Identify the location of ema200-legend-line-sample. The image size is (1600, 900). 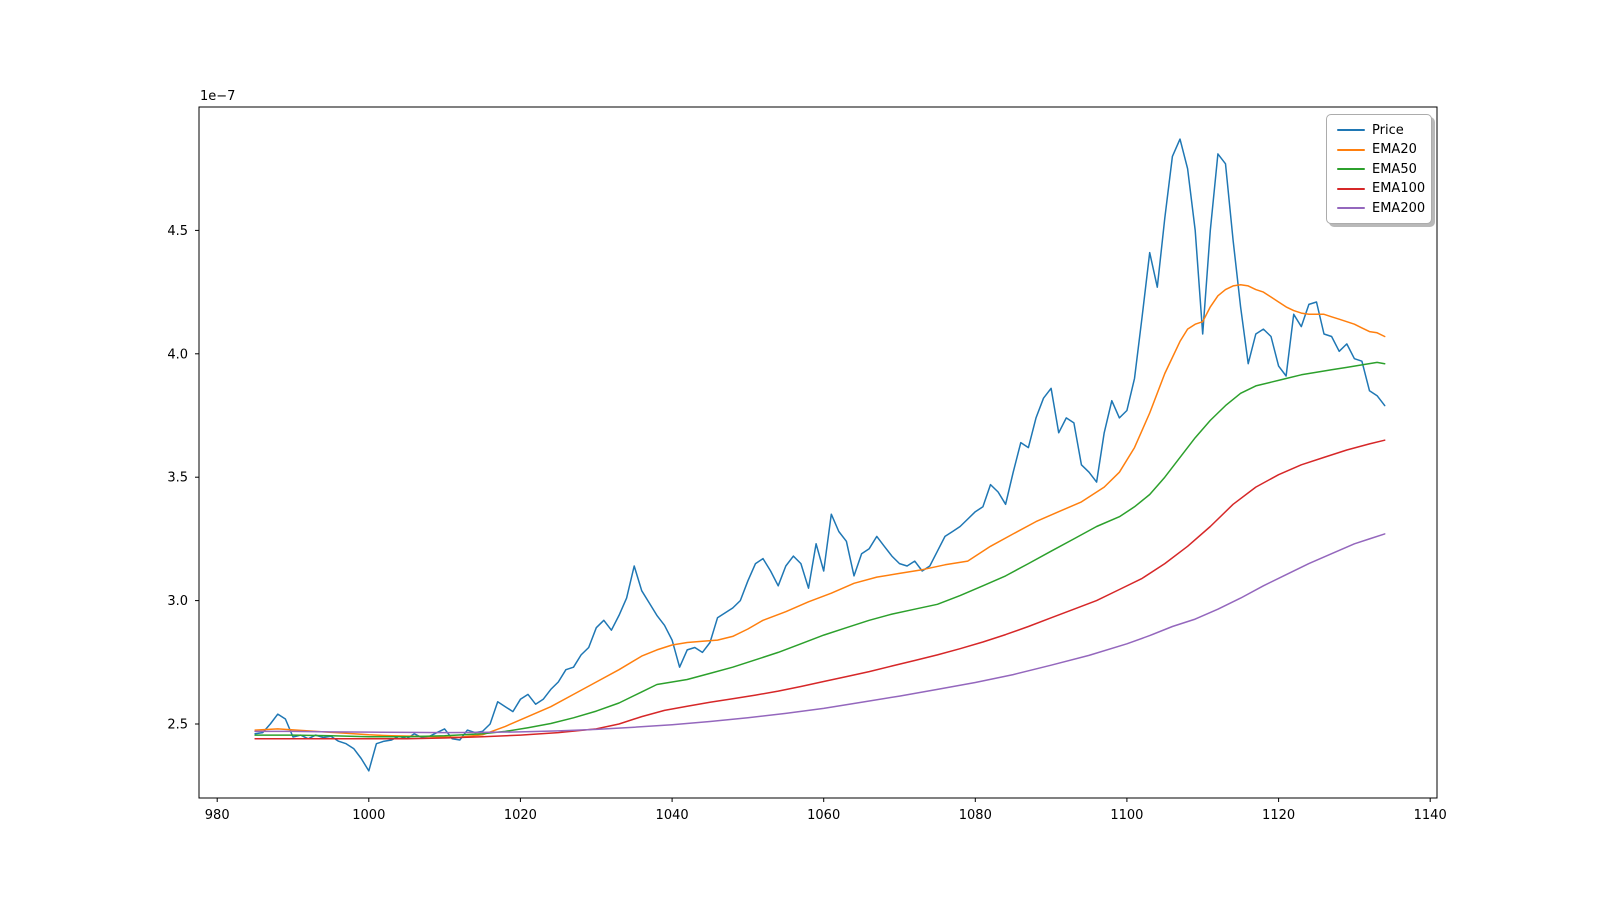
(1351, 208).